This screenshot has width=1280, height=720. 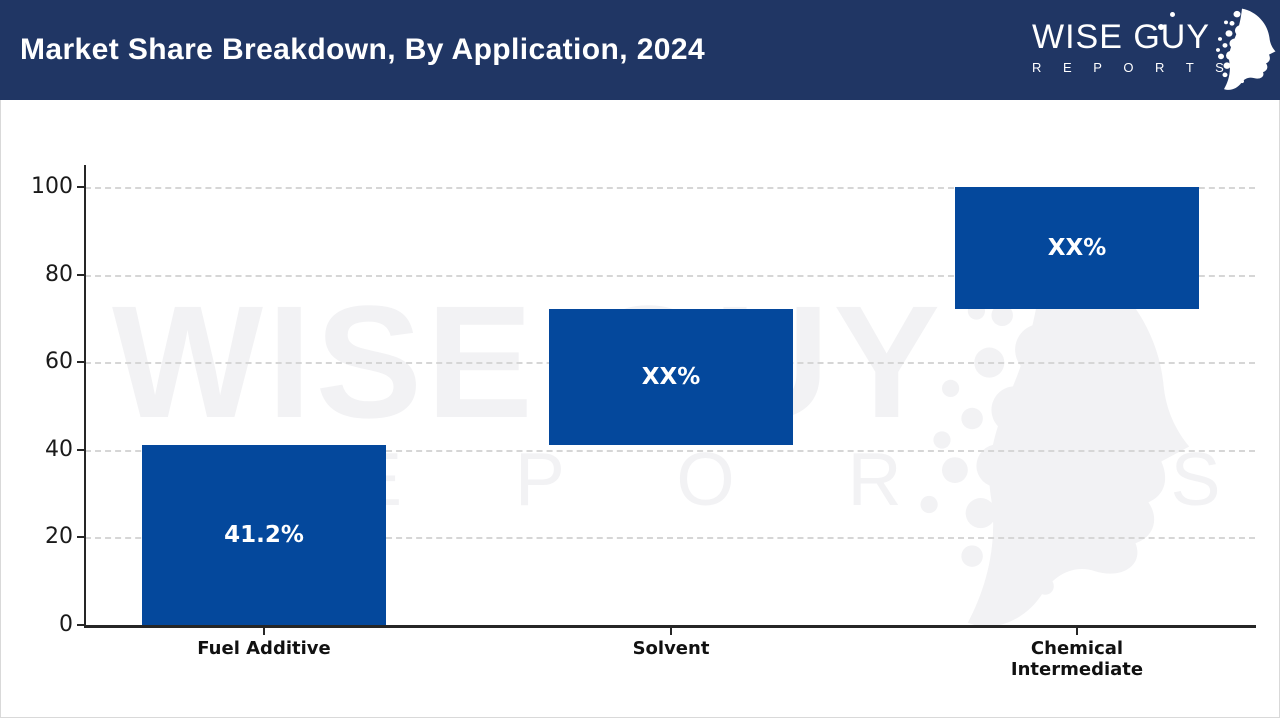 I want to click on brand-logo-text: WISE GUY R E P O R T S, so click(x=1132, y=46).